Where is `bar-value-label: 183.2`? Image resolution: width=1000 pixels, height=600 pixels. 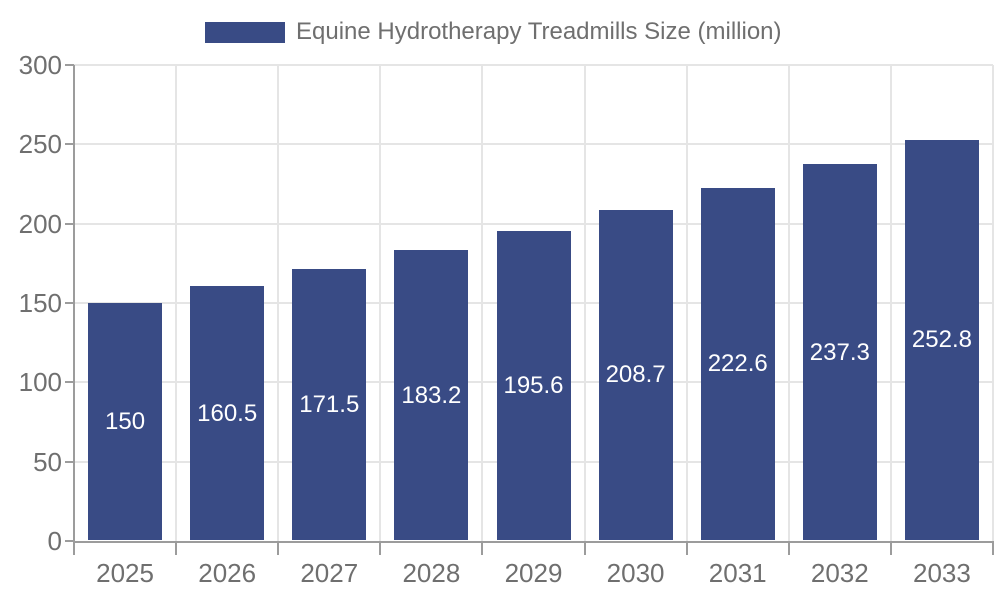 bar-value-label: 183.2 is located at coordinates (431, 395).